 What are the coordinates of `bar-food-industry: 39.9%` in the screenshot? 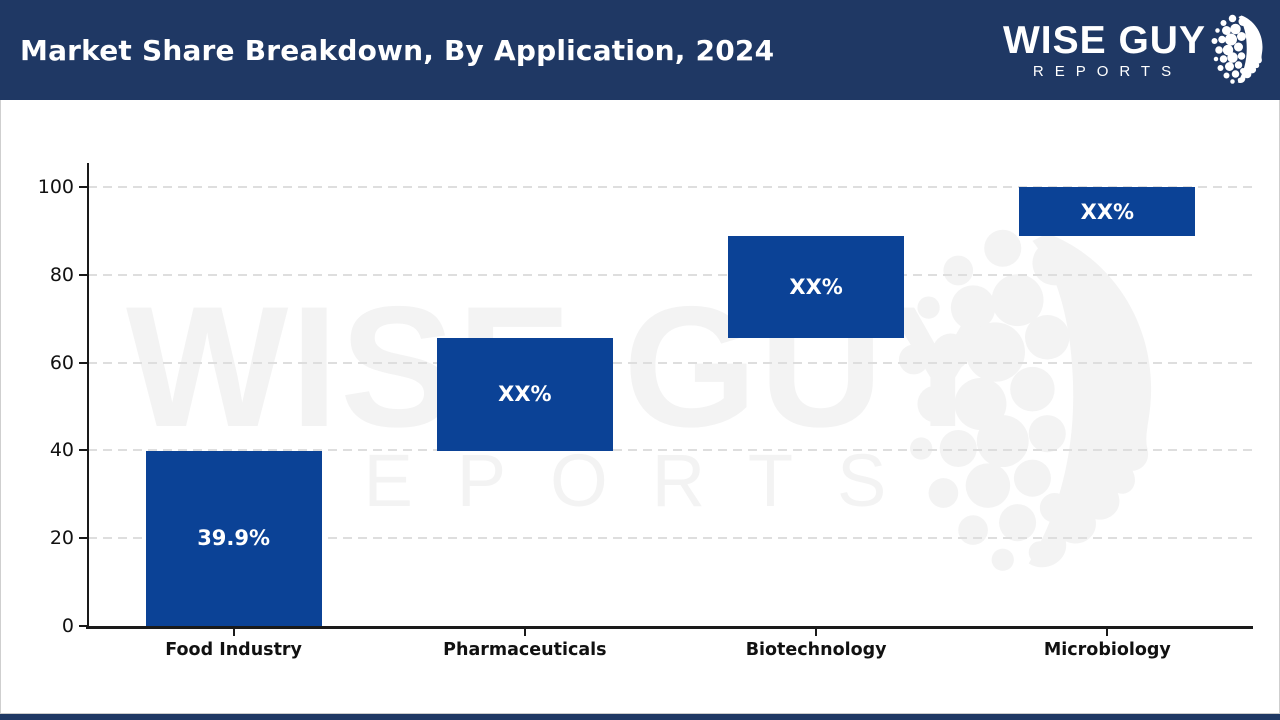 It's located at (233, 538).